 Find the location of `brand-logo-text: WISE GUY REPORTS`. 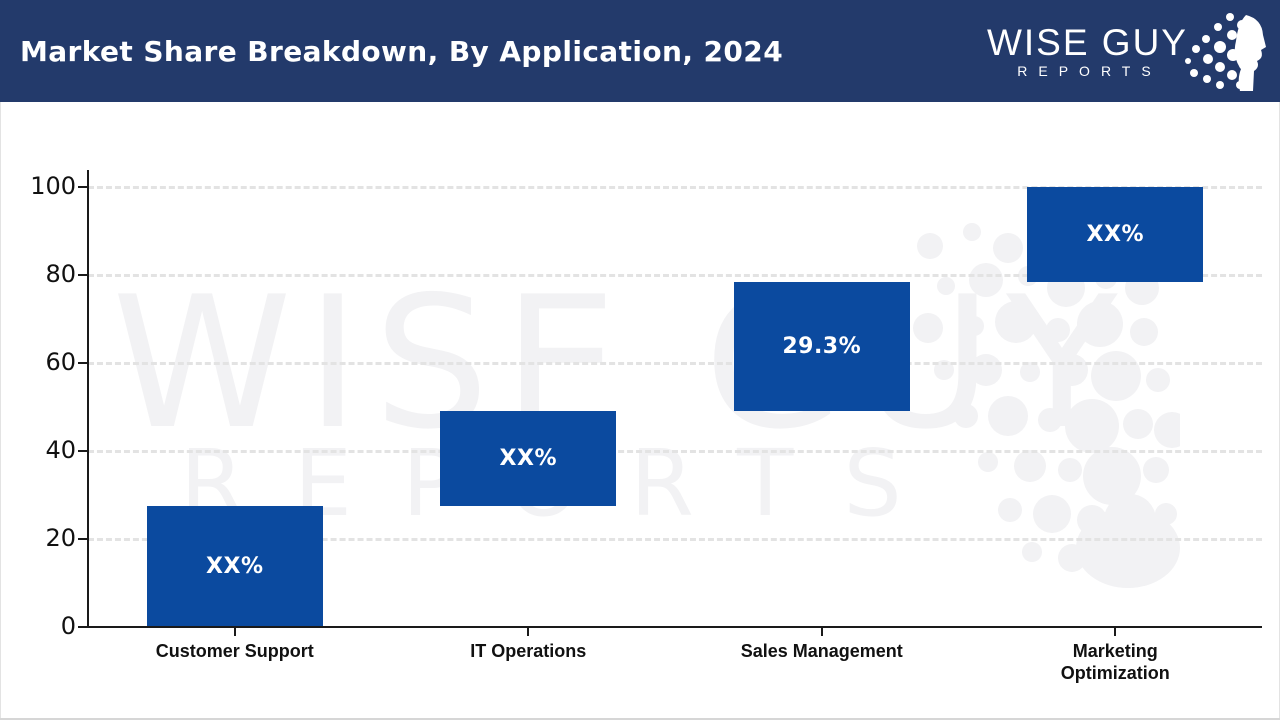

brand-logo-text: WISE GUY REPORTS is located at coordinates (1087, 50).